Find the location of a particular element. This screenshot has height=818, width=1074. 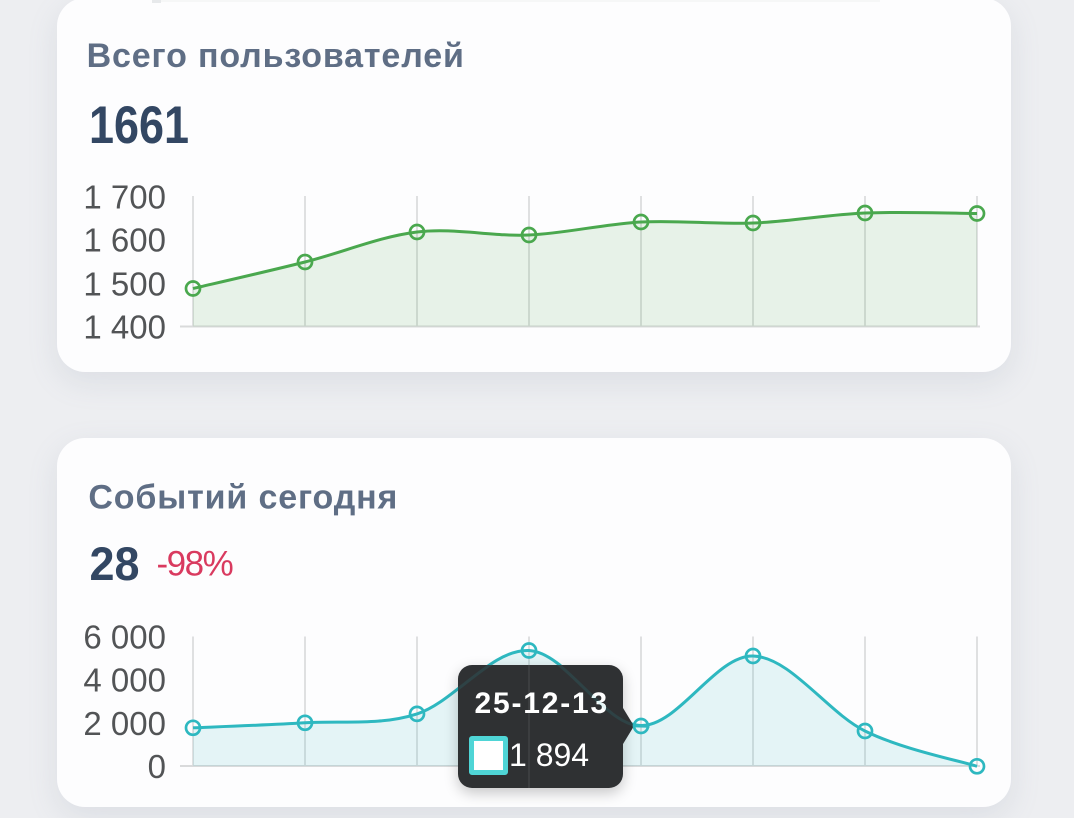

svg-text: 0 is located at coordinates (157, 766).